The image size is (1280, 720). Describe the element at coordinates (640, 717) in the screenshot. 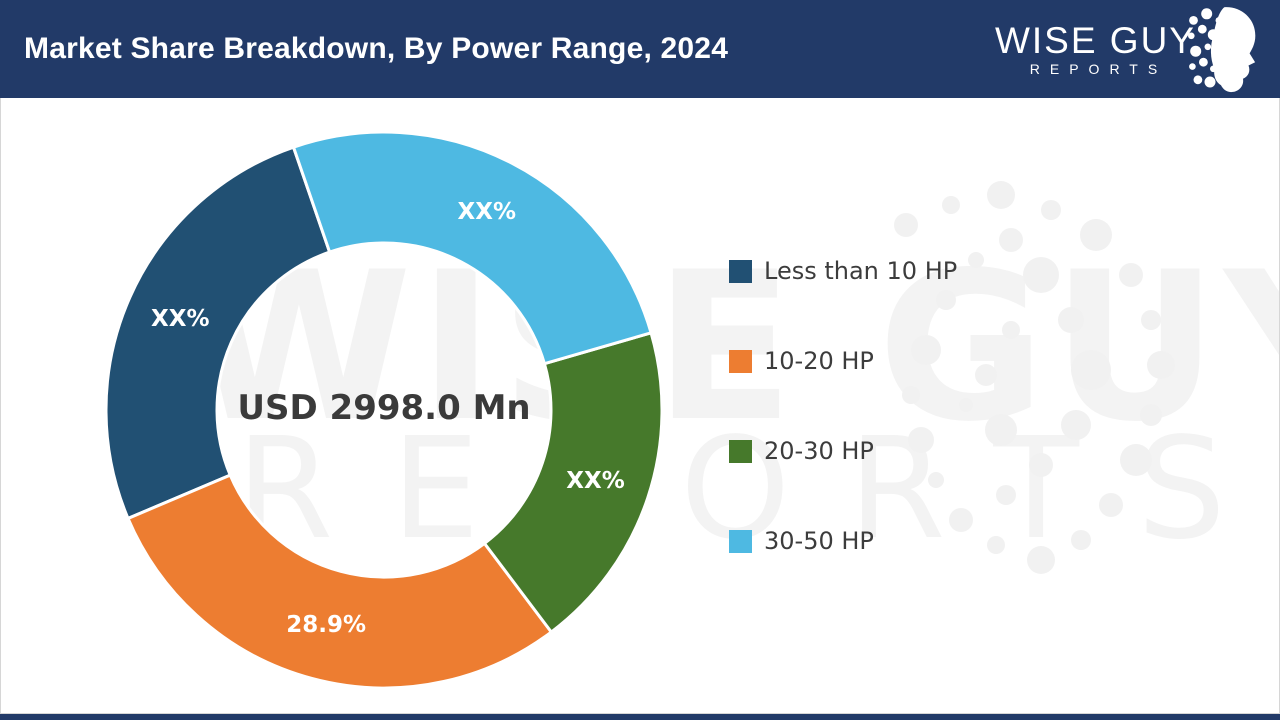

I see `bottom-bar` at that location.